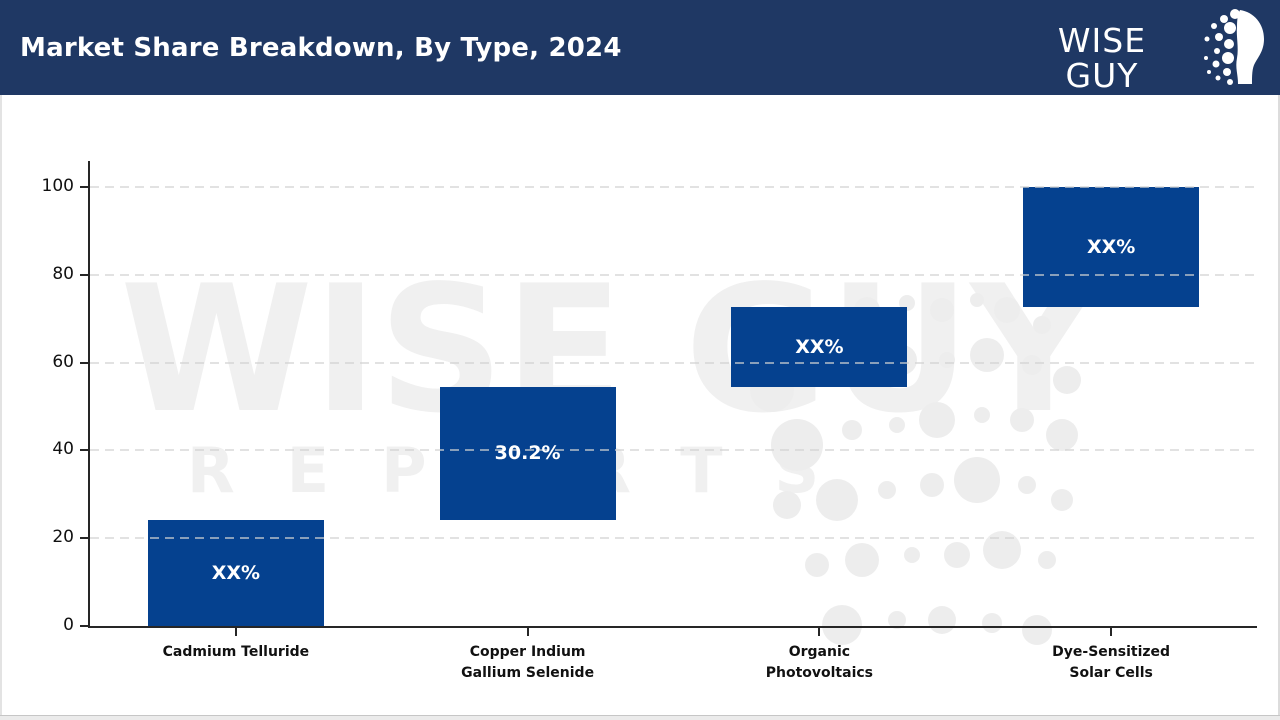 Image resolution: width=1280 pixels, height=720 pixels. I want to click on y-axis-line, so click(89, 394).